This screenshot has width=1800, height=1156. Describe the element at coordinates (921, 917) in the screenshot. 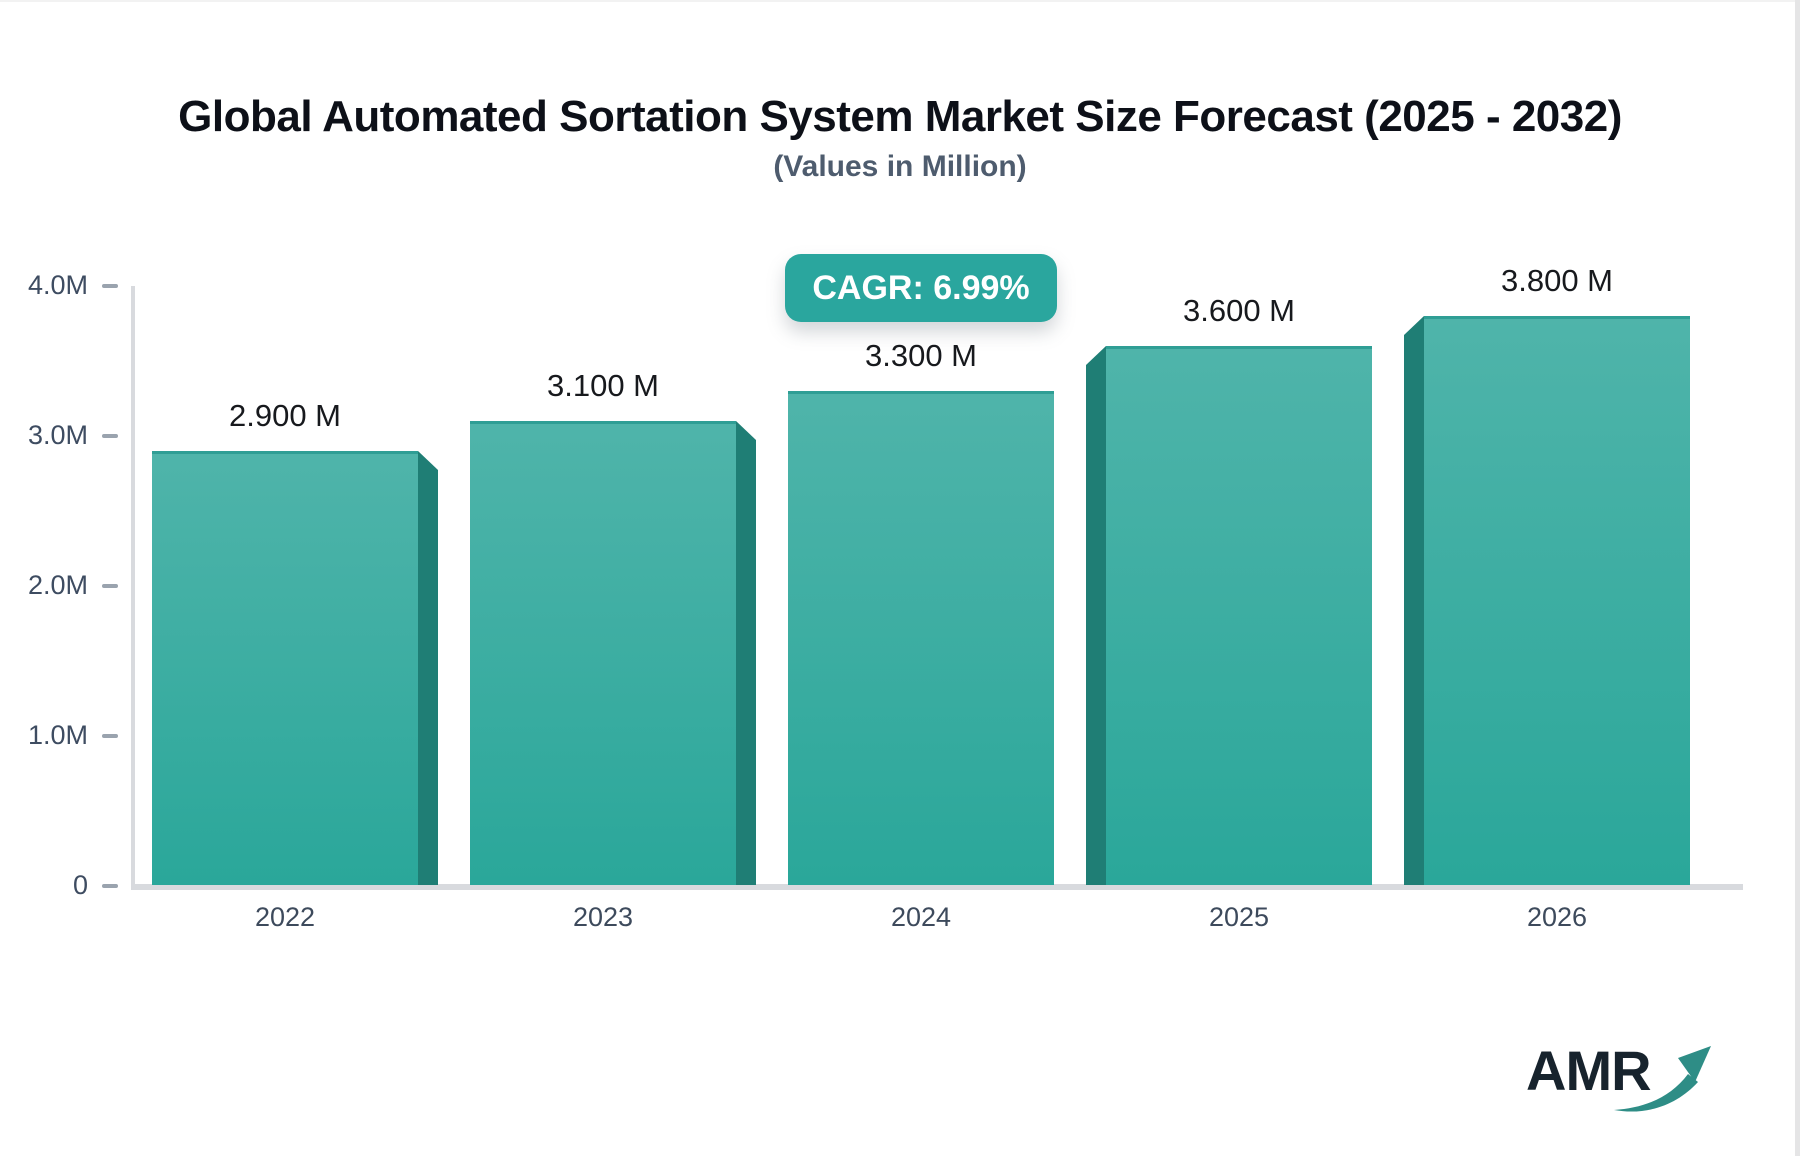

I see `x-category-label-2024: 2024` at that location.